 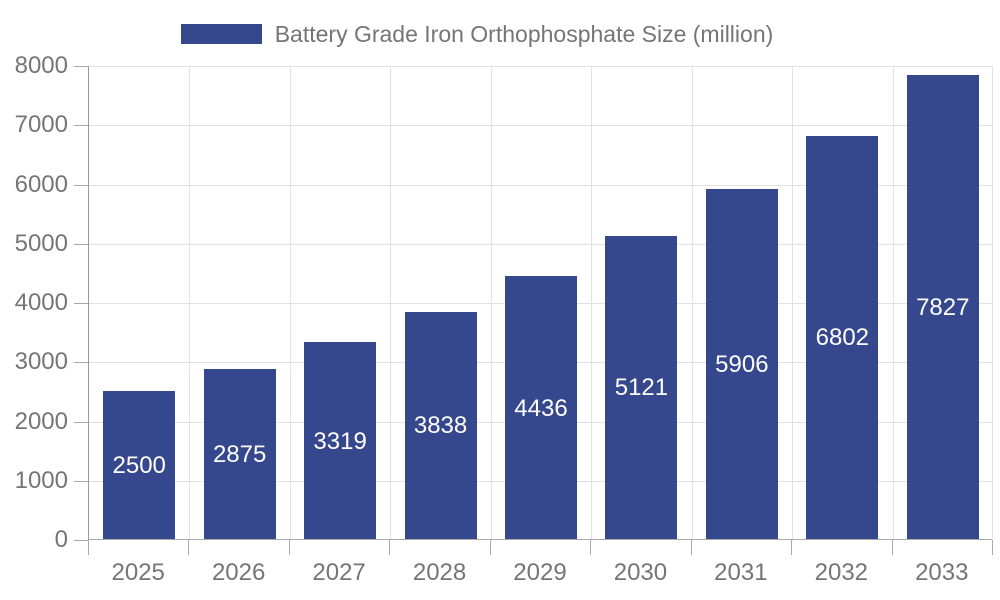 What do you see at coordinates (41, 184) in the screenshot?
I see `y-tick-label: 6000` at bounding box center [41, 184].